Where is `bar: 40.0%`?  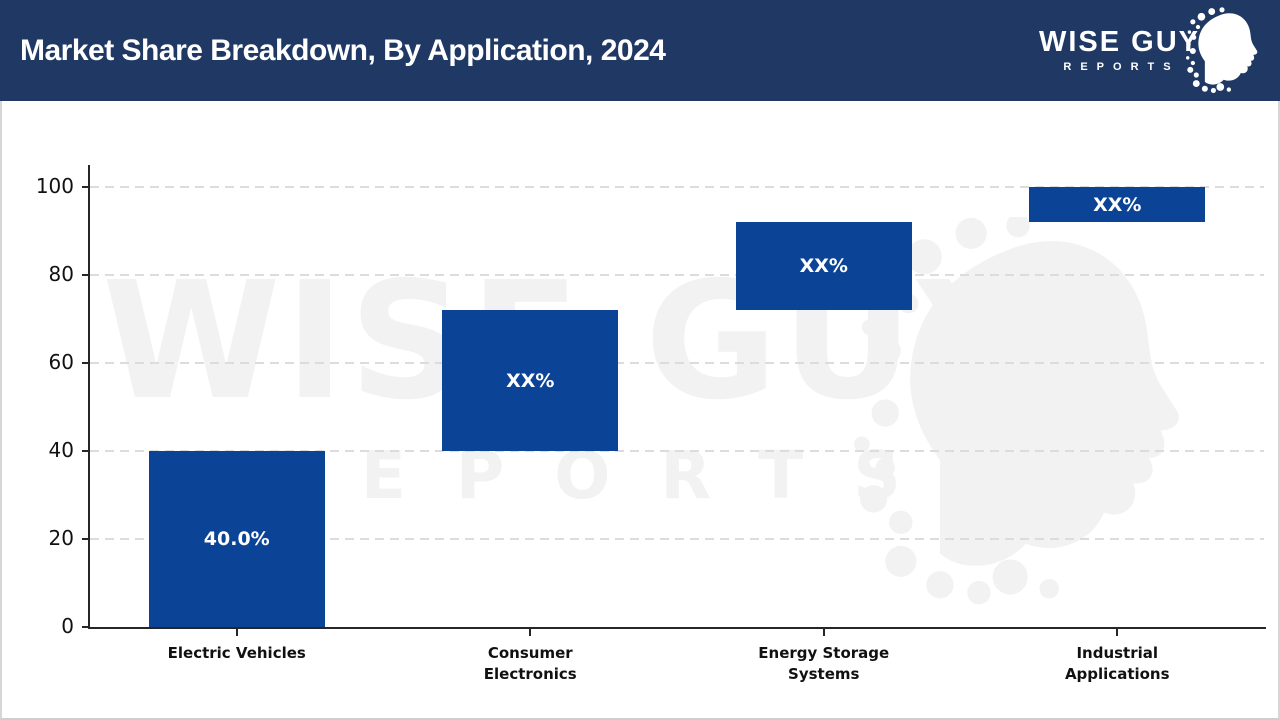 bar: 40.0% is located at coordinates (236, 539).